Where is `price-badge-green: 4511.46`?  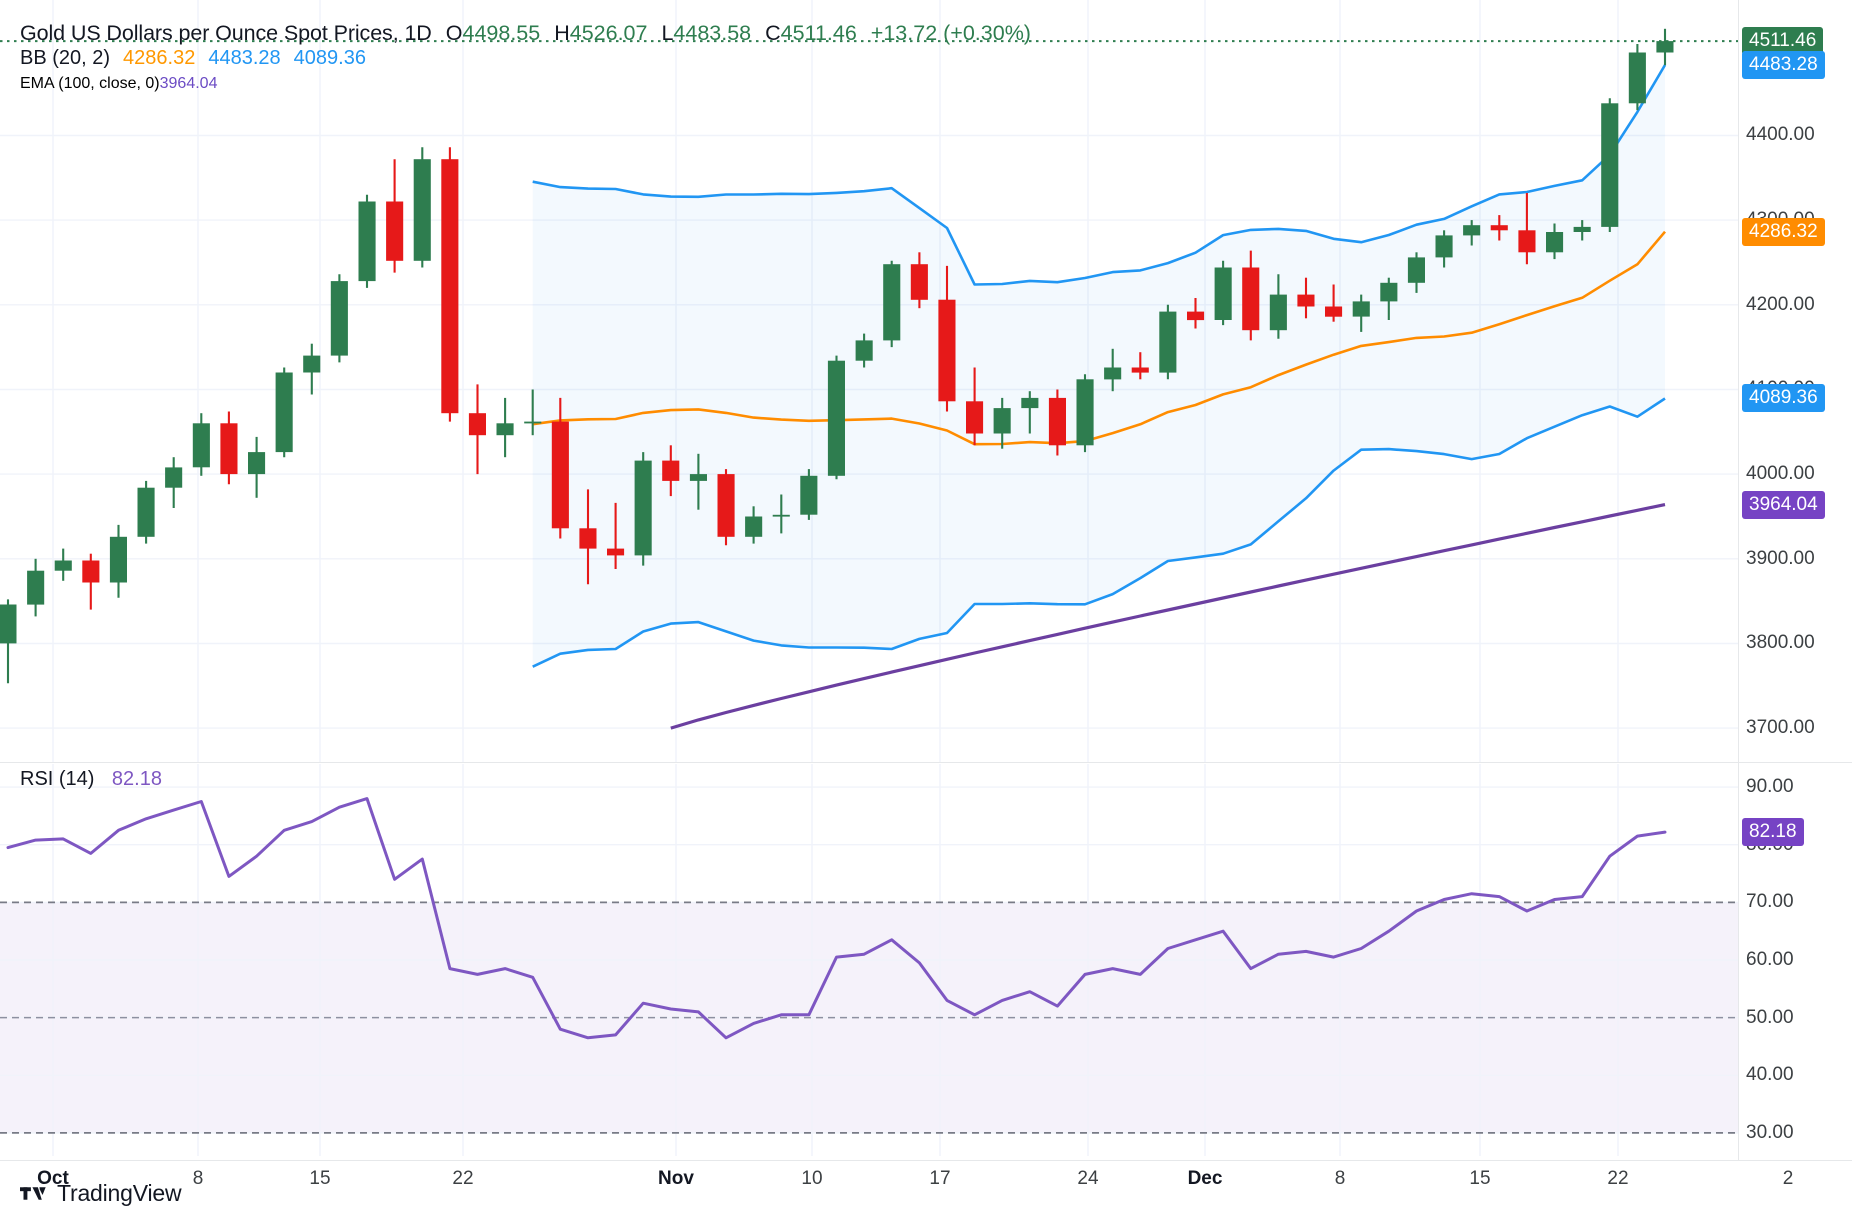 price-badge-green: 4511.46 is located at coordinates (1783, 41).